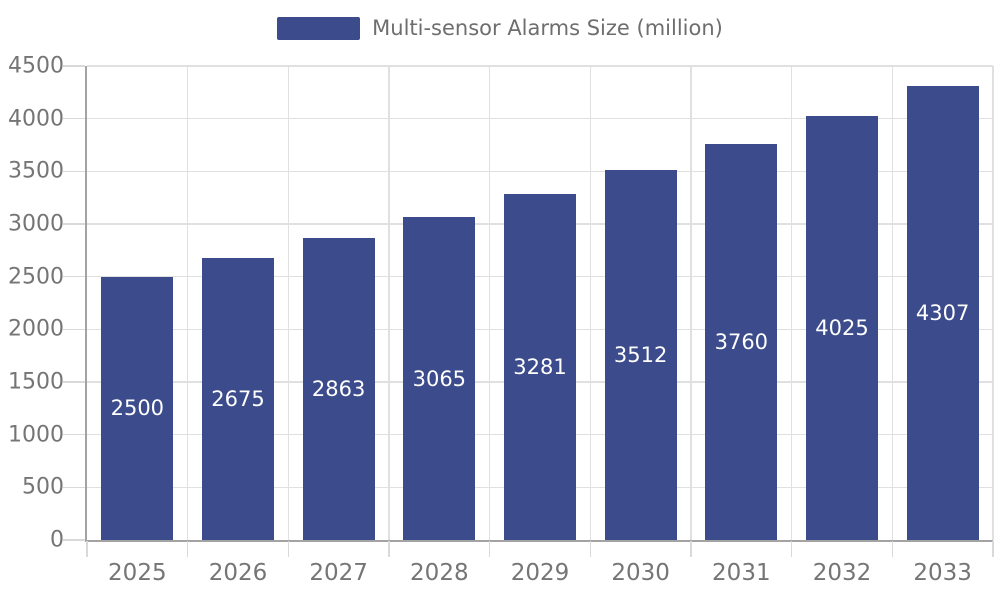 The image size is (1000, 600). Describe the element at coordinates (547, 28) in the screenshot. I see `legend-label: Multi-sensor Alarms Size (million)` at that location.